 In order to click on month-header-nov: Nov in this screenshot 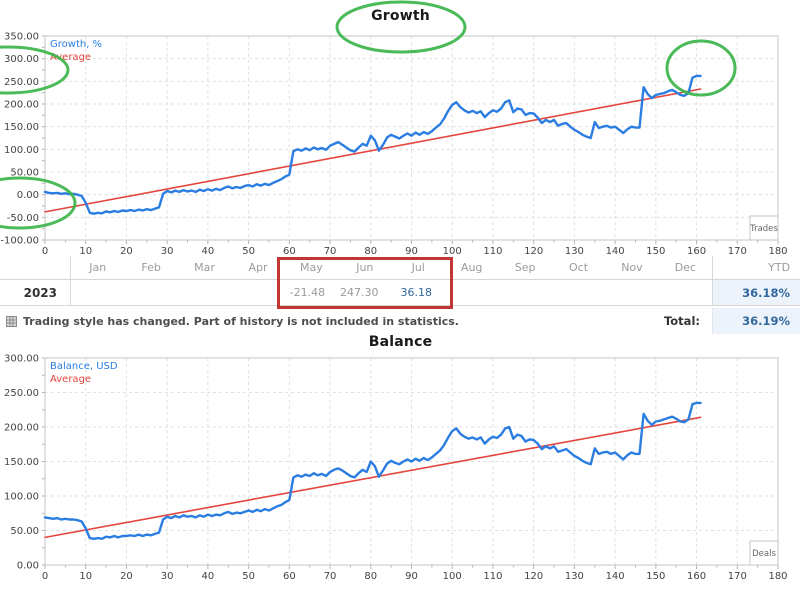, I will do `click(632, 267)`.